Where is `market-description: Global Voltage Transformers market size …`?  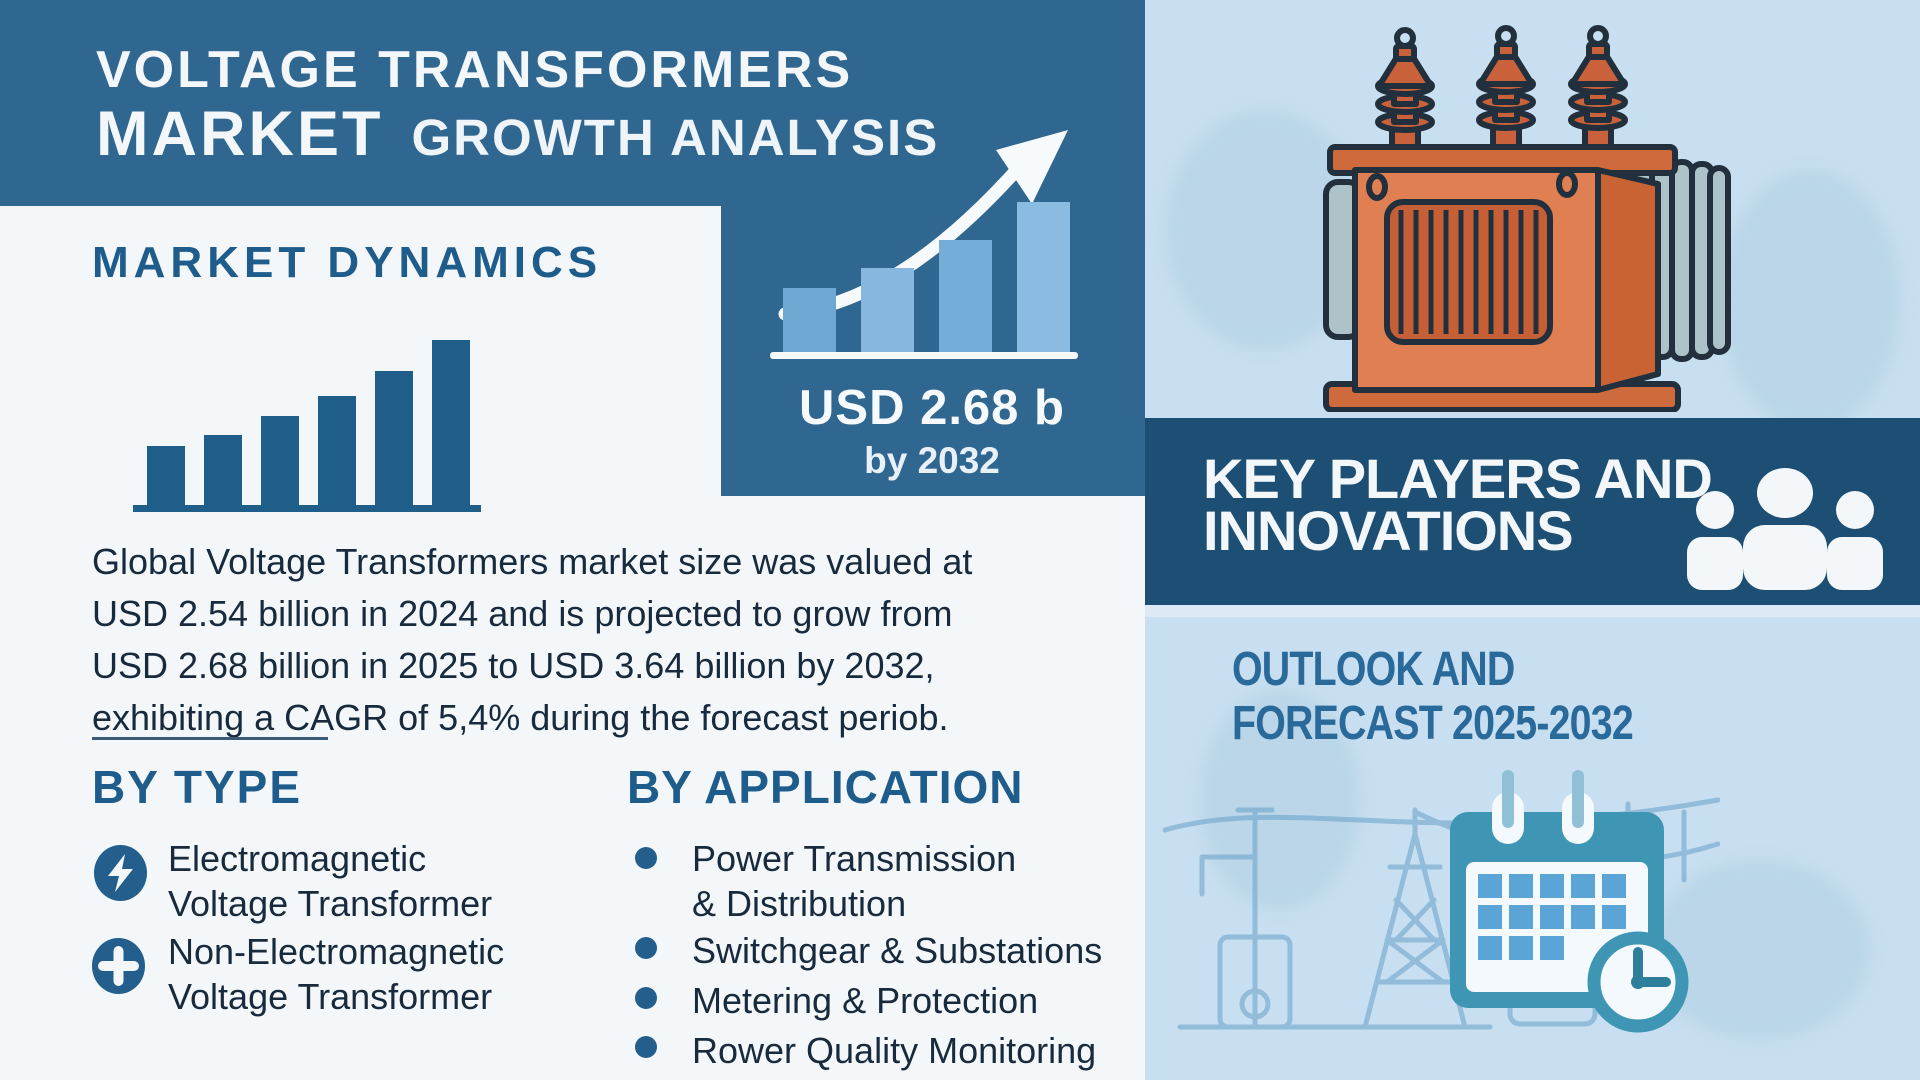
market-description: Global Voltage Transformers market size … is located at coordinates (532, 639).